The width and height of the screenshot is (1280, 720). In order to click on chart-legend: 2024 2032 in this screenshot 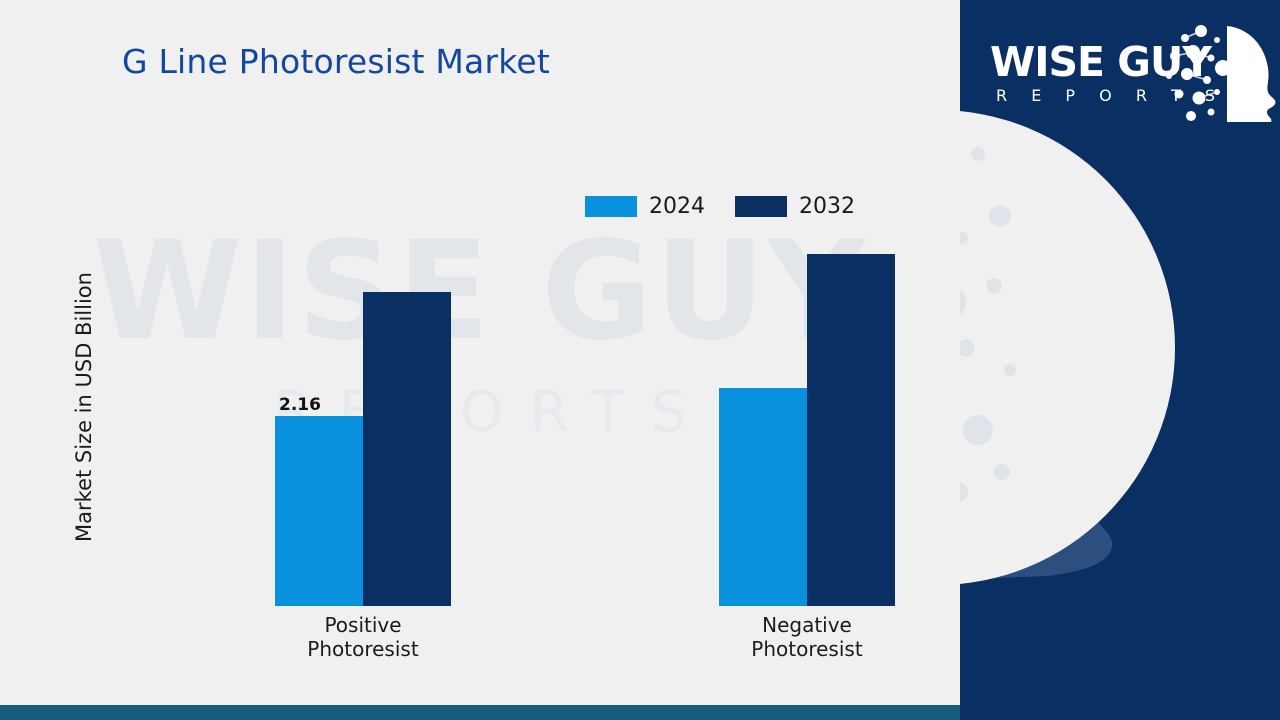, I will do `click(720, 206)`.